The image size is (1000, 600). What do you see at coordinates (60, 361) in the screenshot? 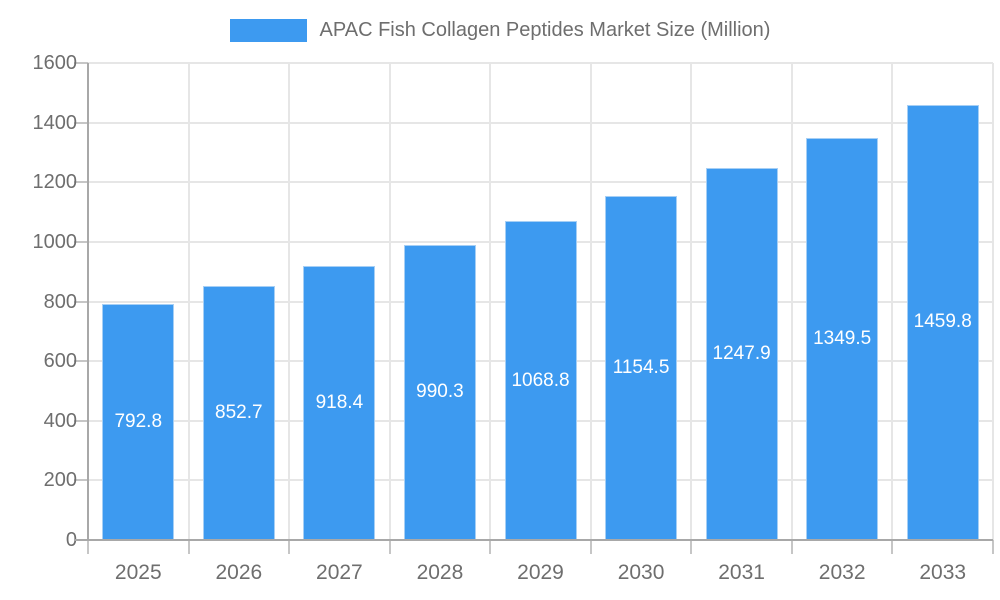
I see `y-tick-label: 600` at bounding box center [60, 361].